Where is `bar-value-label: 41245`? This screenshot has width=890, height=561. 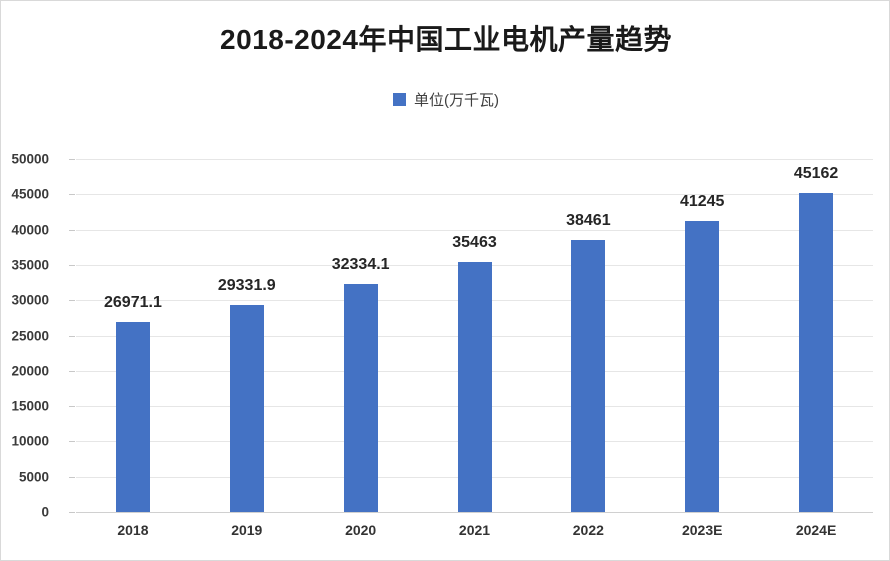
bar-value-label: 41245 is located at coordinates (702, 201).